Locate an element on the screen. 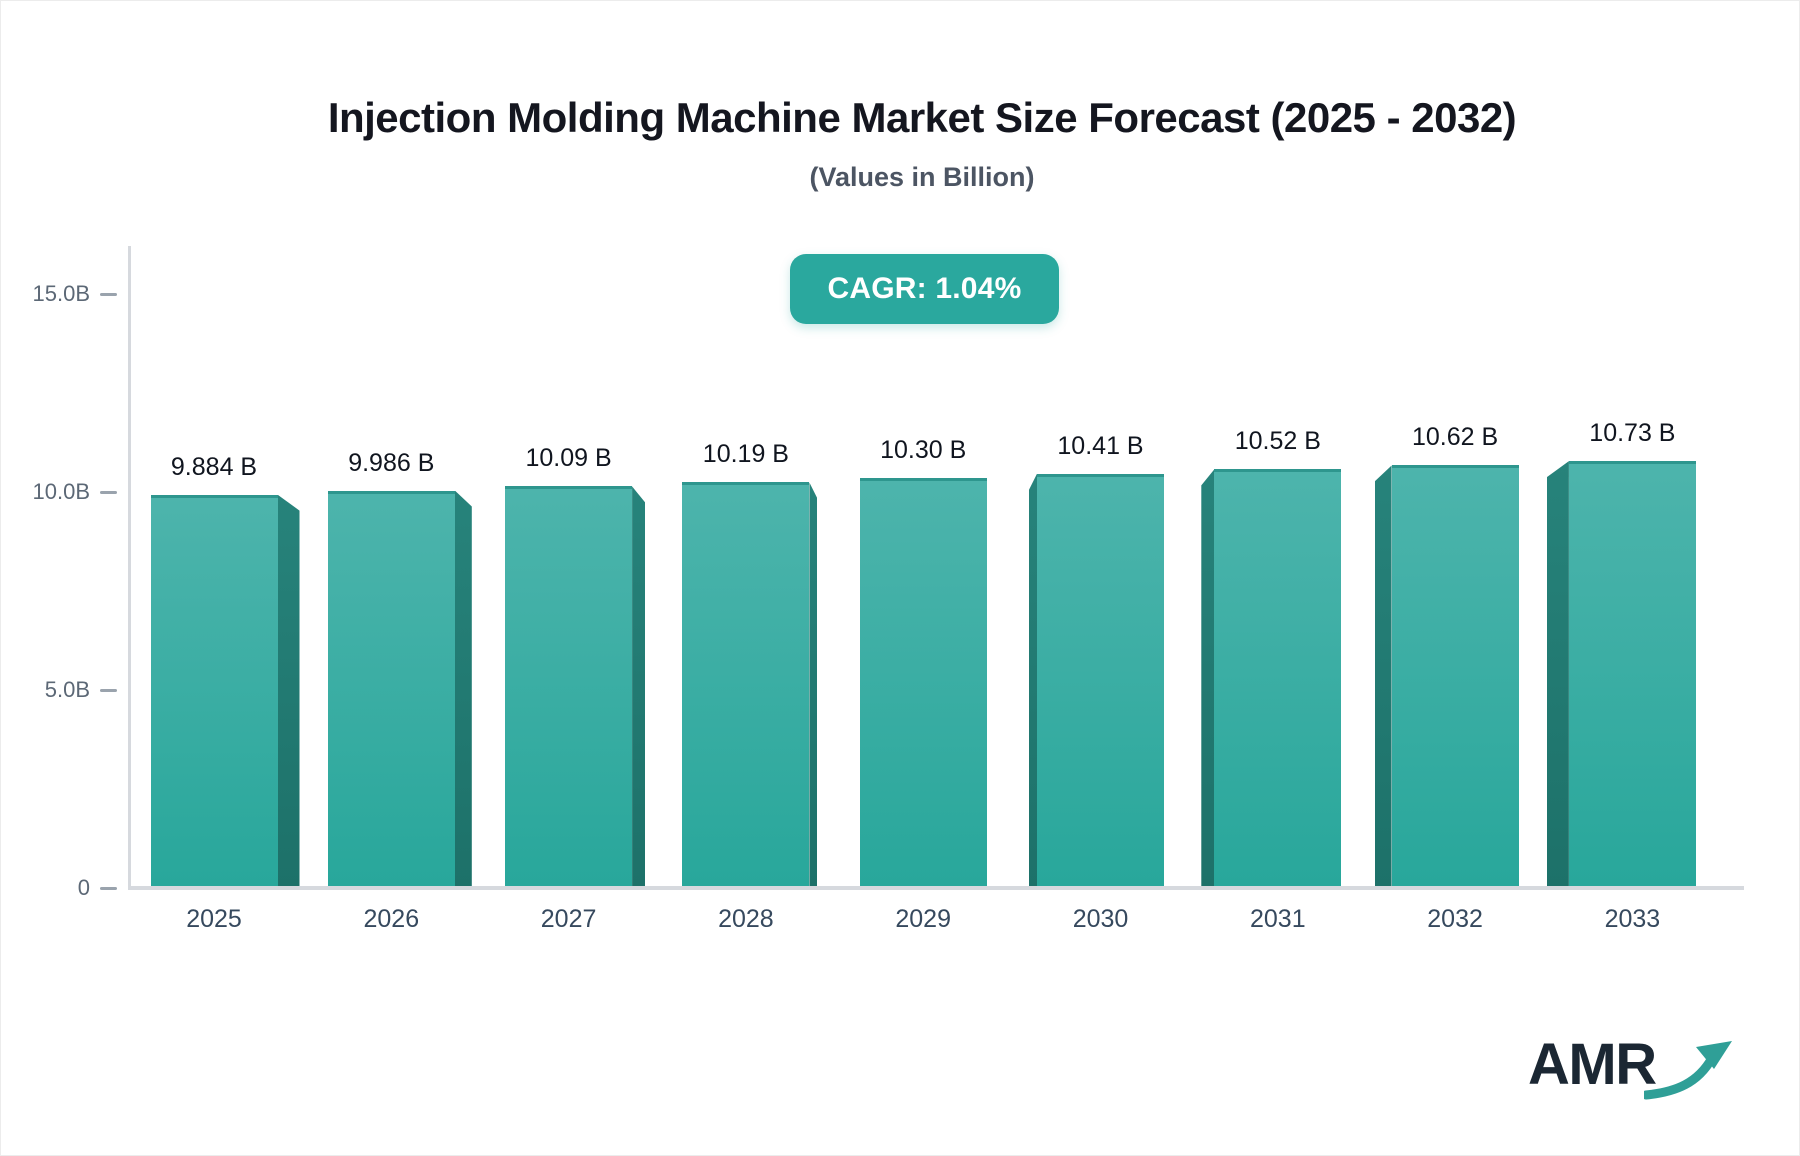 Image resolution: width=1800 pixels, height=1156 pixels. bar-value-label: 10.73 B is located at coordinates (1632, 433).